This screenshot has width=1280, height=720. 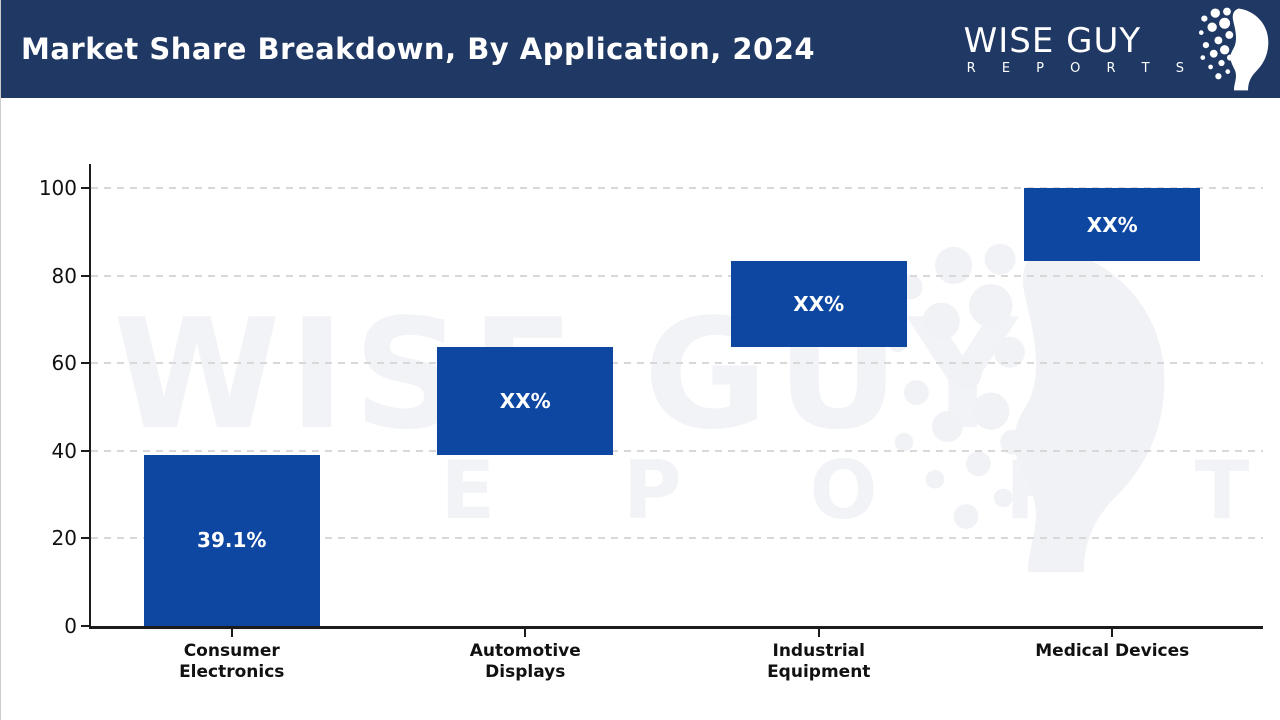 I want to click on logo-wordmark: WISE GUY, so click(x=1052, y=41).